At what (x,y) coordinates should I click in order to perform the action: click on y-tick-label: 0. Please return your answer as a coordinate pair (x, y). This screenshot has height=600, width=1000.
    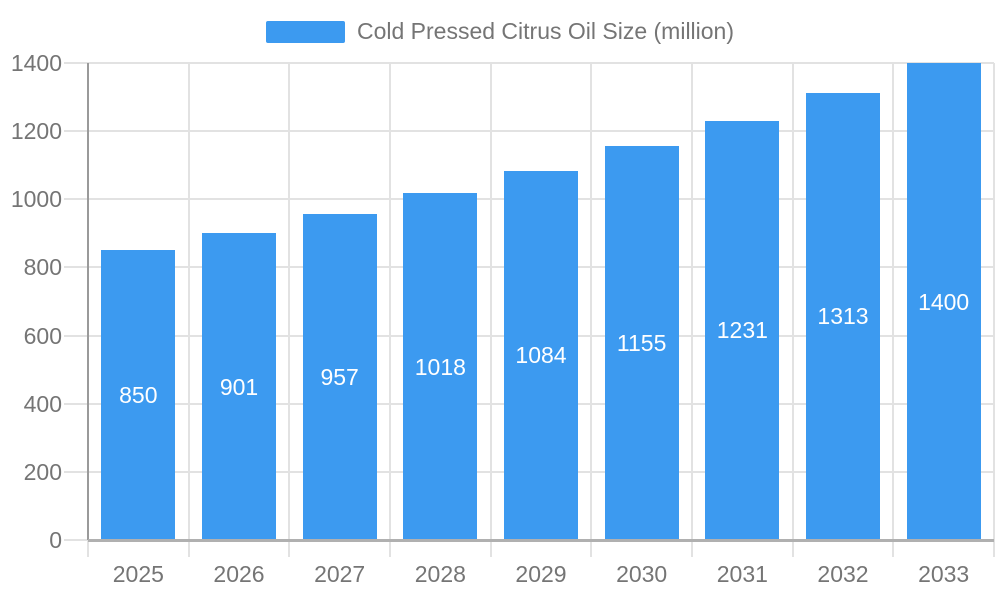
    Looking at the image, I should click on (55, 540).